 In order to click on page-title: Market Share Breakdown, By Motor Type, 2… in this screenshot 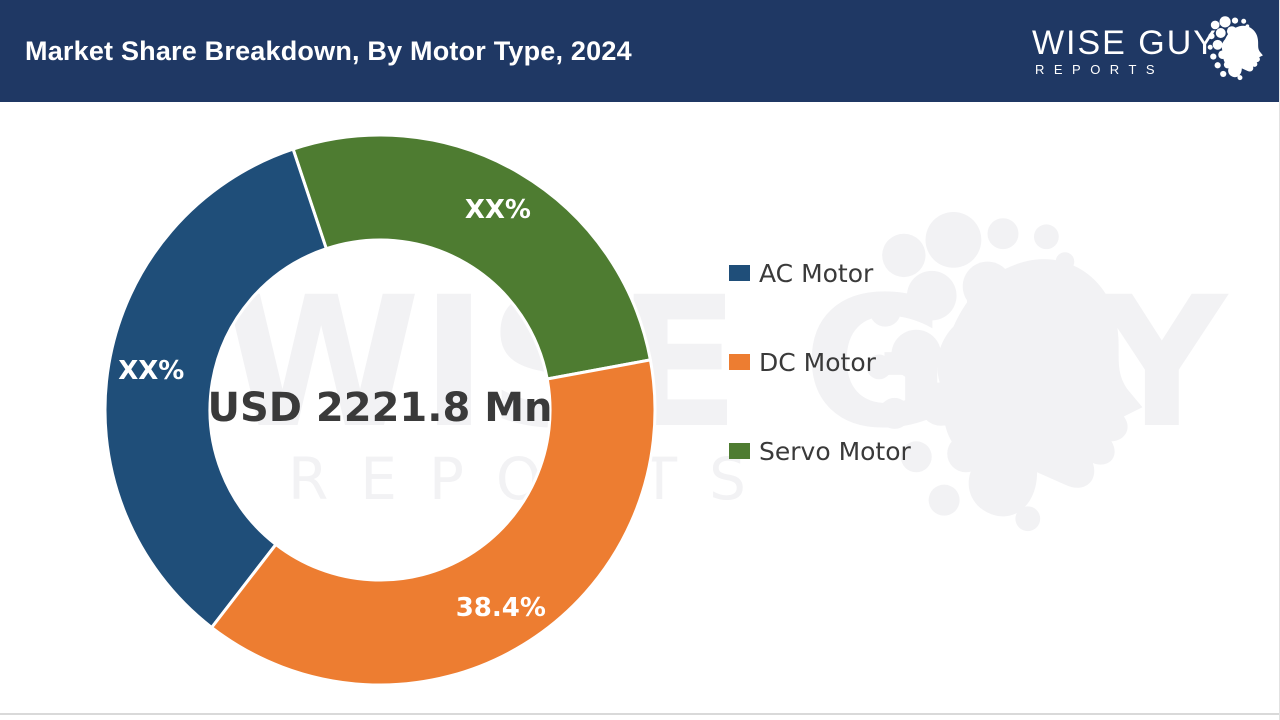, I will do `click(328, 50)`.